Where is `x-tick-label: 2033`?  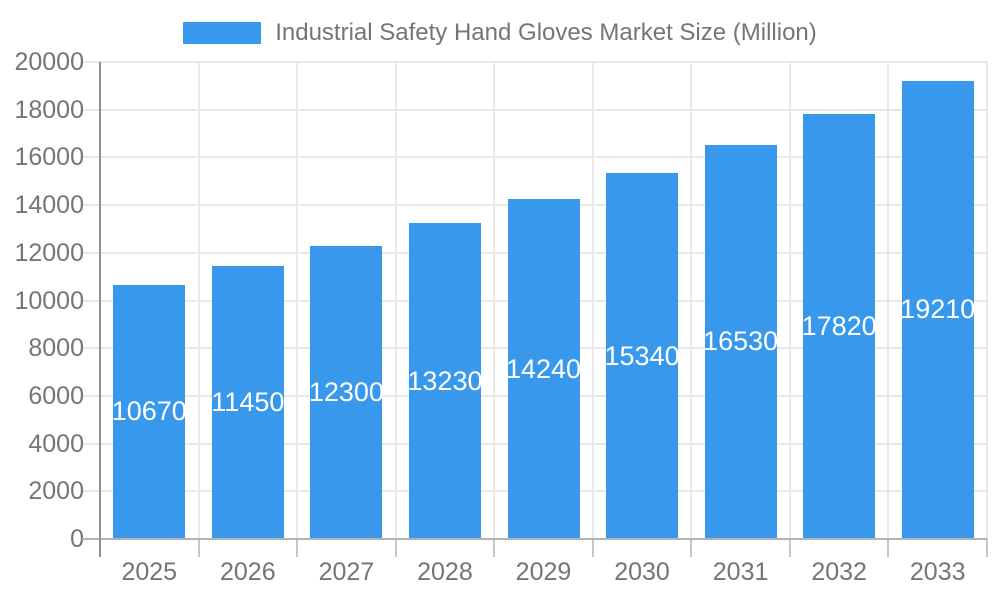
x-tick-label: 2033 is located at coordinates (937, 572).